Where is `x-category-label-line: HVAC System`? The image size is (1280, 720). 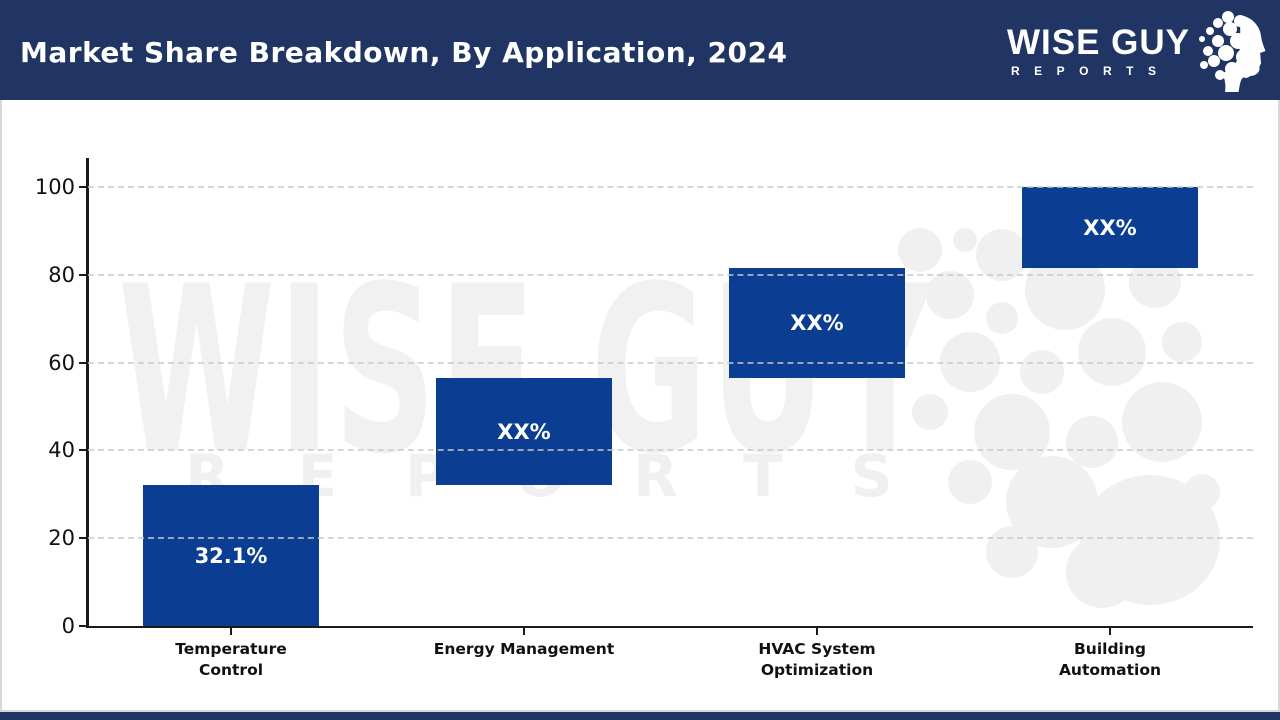 x-category-label-line: HVAC System is located at coordinates (817, 649).